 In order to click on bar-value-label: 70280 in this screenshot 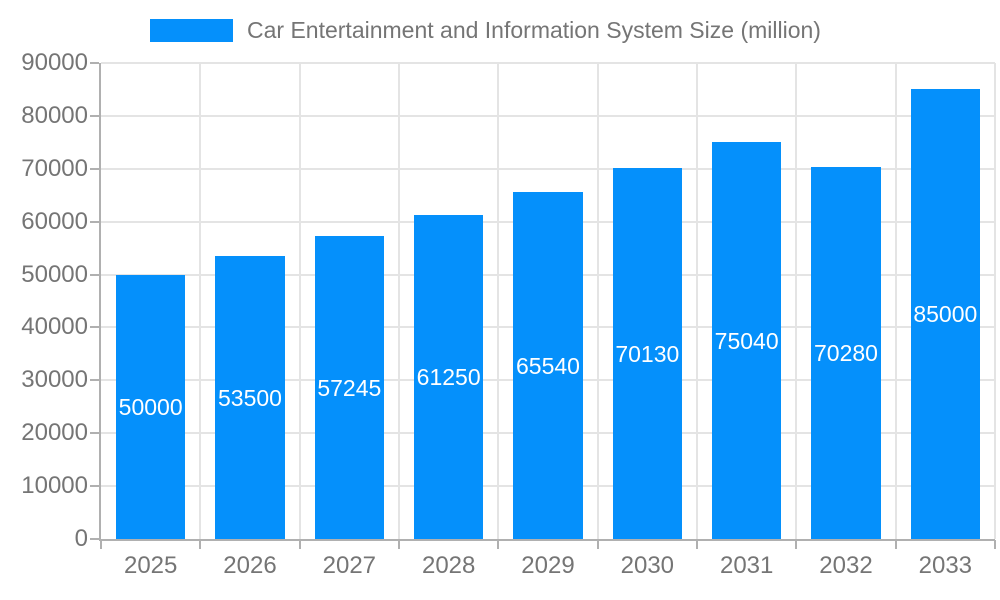, I will do `click(846, 353)`.